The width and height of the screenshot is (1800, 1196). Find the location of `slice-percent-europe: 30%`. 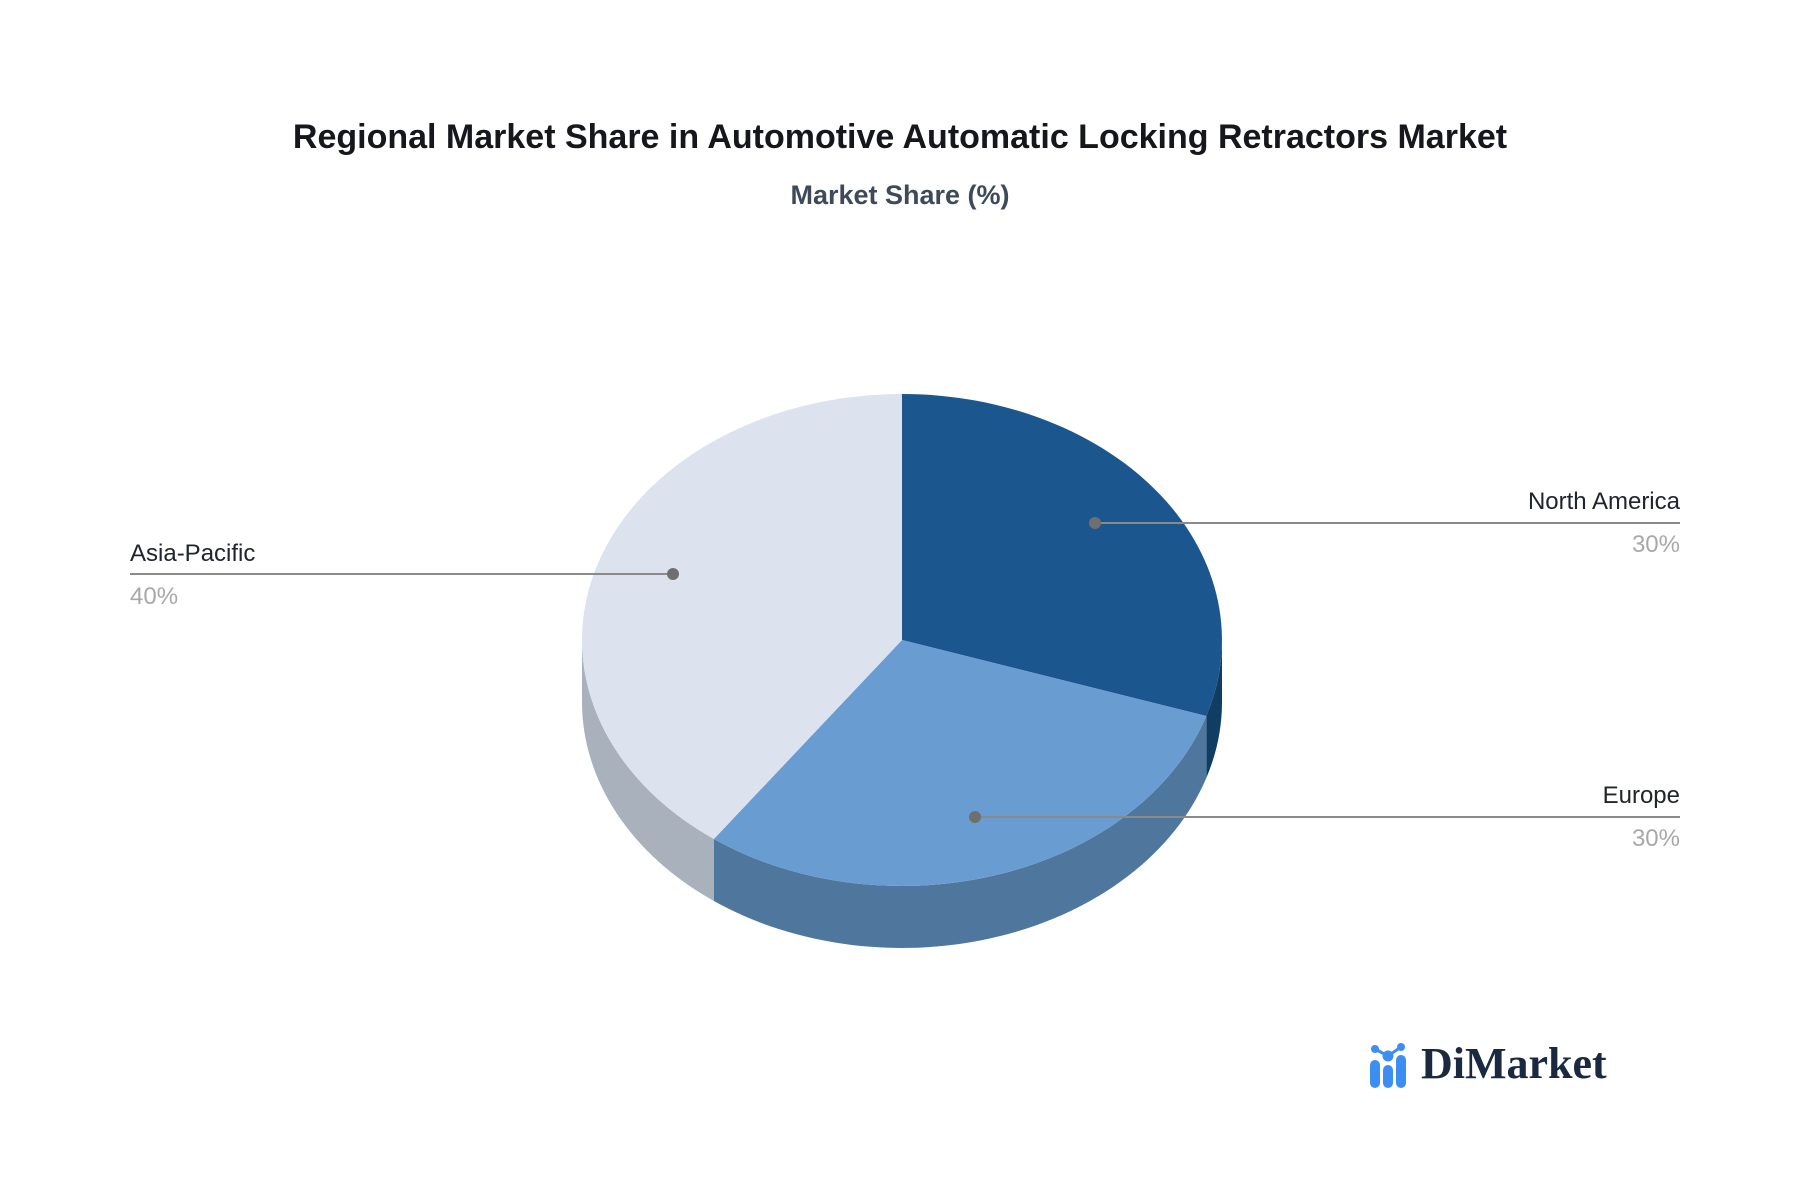

slice-percent-europe: 30% is located at coordinates (1655, 838).